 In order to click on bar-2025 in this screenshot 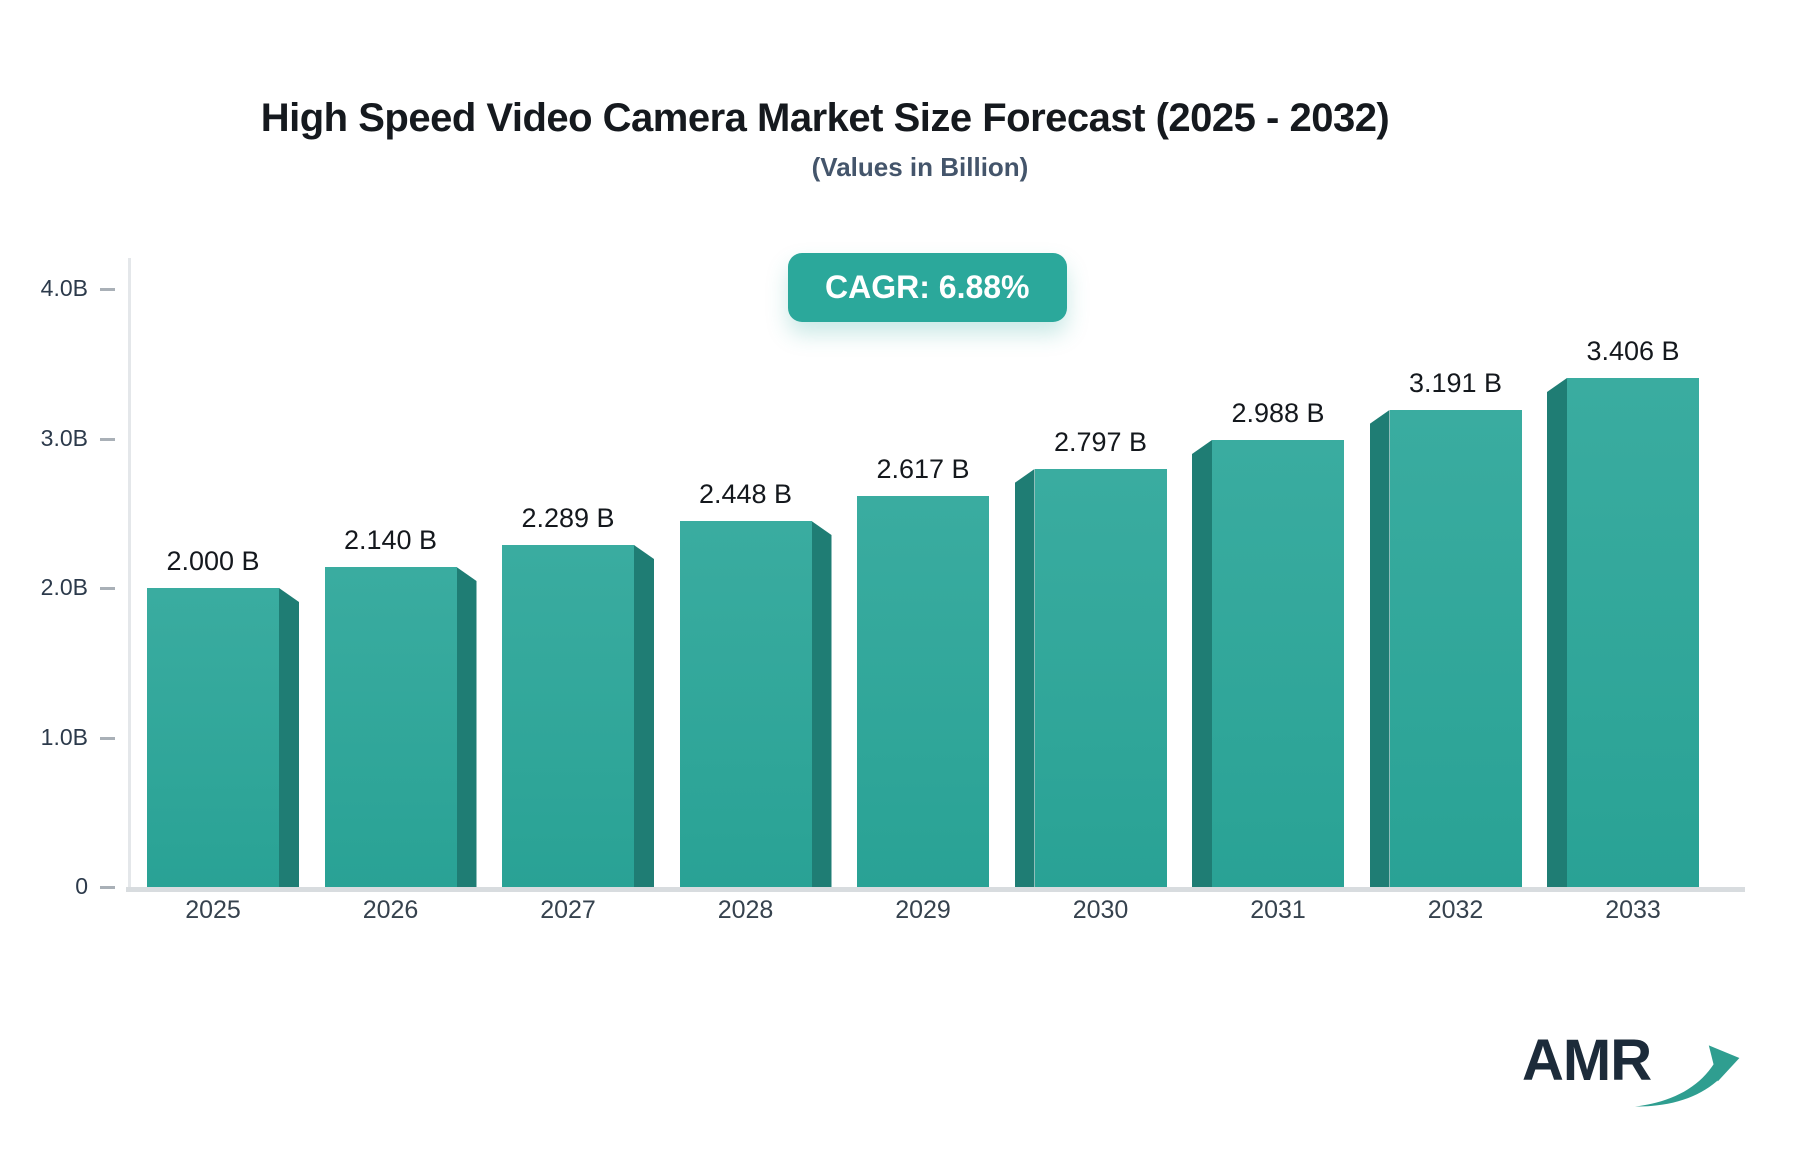, I will do `click(212, 737)`.